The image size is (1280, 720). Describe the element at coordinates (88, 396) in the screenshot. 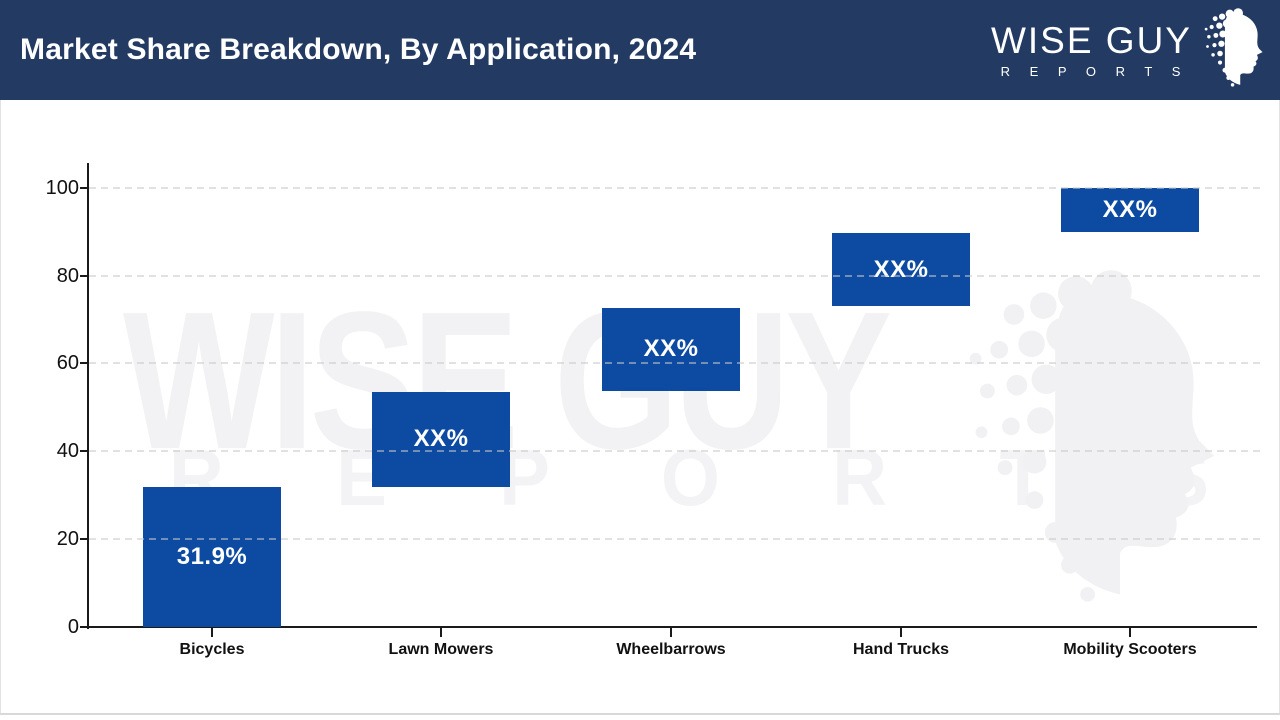

I see `y-axis-line` at that location.